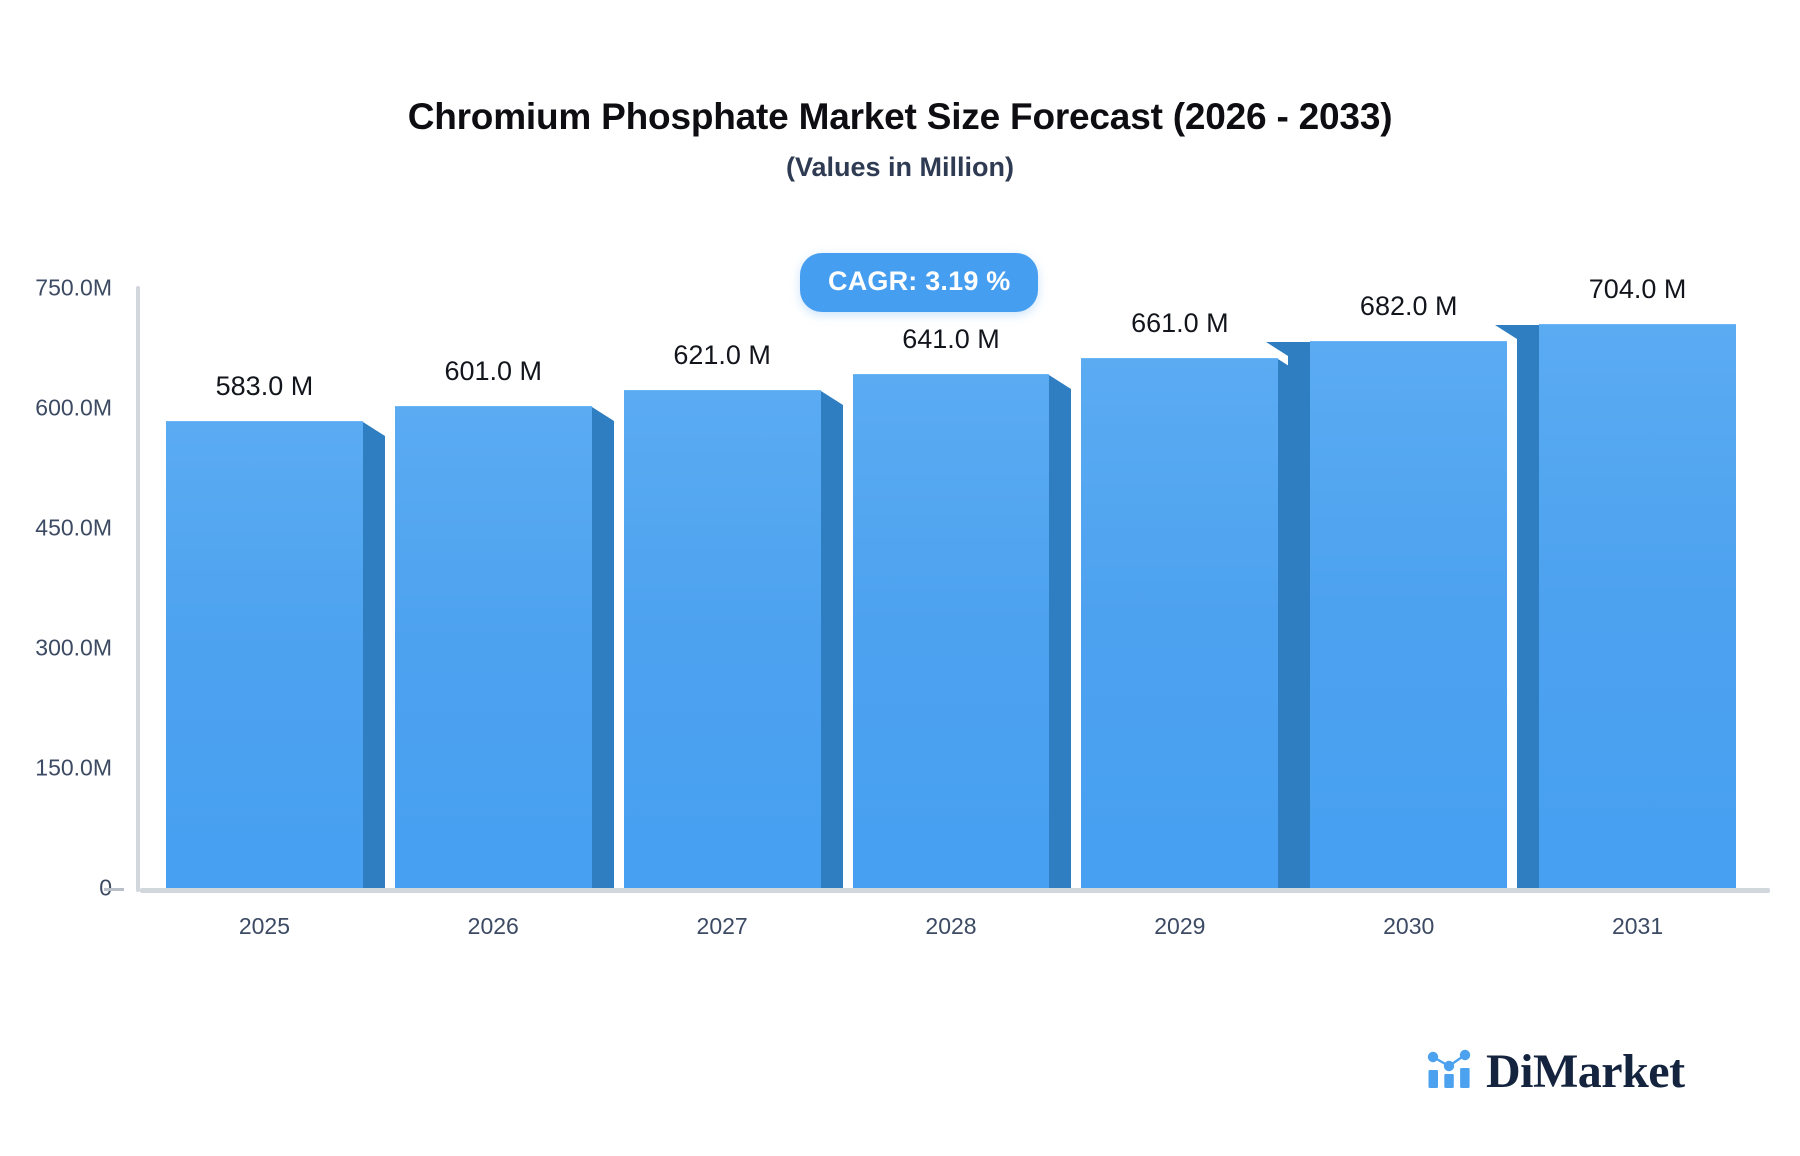 The height and width of the screenshot is (1156, 1800). I want to click on bar-group: 641.0 M 2028, so click(962, 617).